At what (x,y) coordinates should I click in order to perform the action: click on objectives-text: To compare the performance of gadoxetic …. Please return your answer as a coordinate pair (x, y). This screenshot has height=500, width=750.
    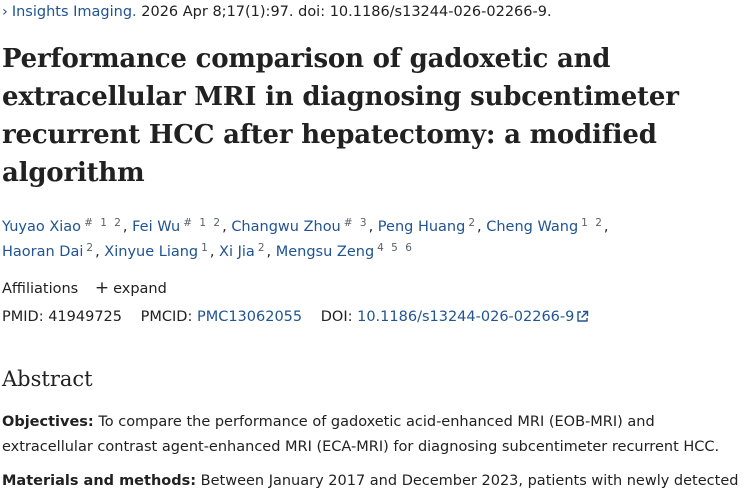
    Looking at the image, I should click on (361, 434).